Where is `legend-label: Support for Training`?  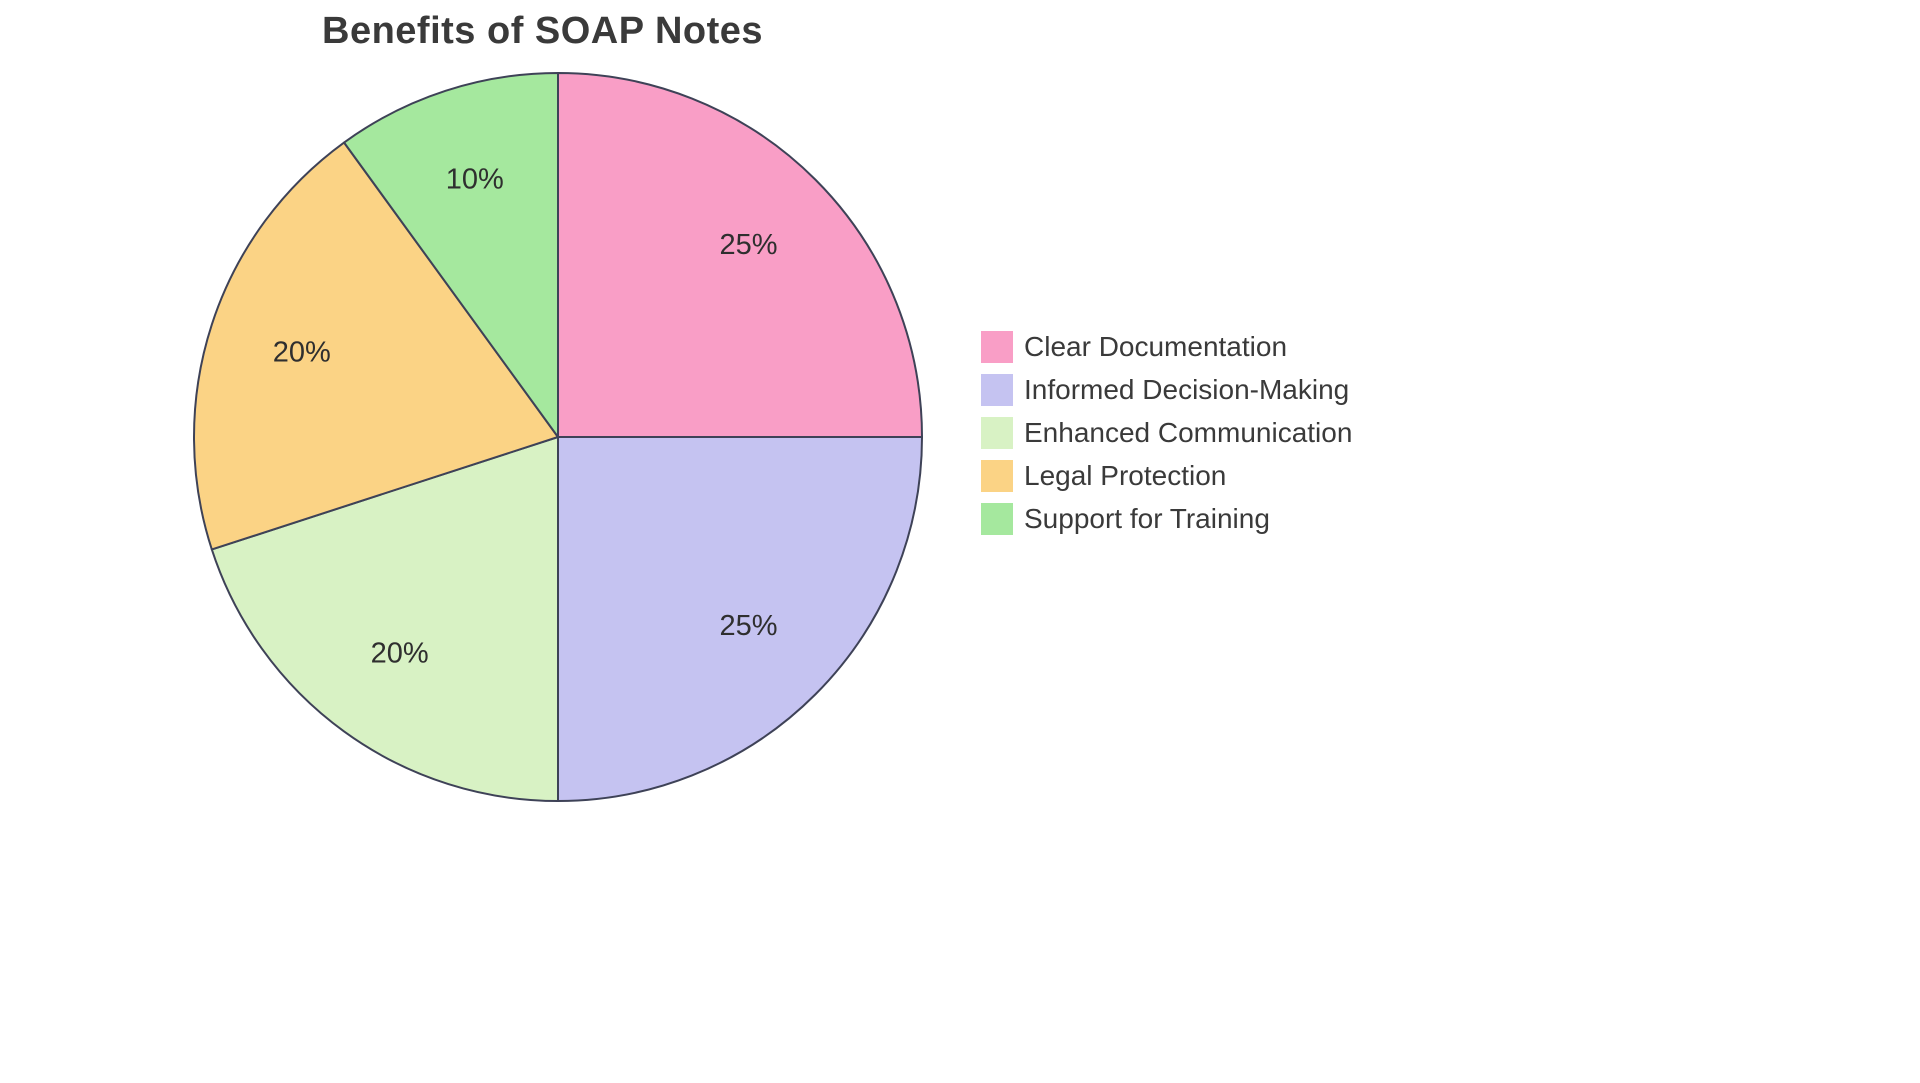 legend-label: Support for Training is located at coordinates (1147, 518).